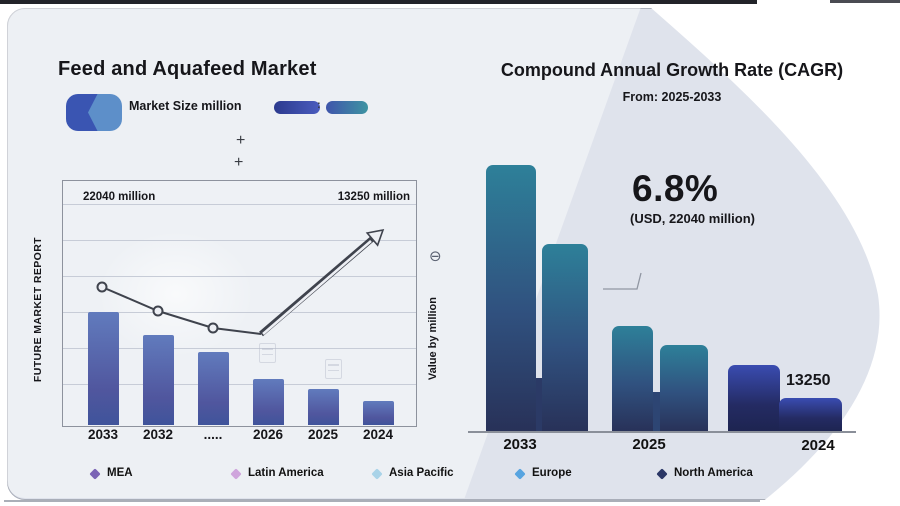 Image resolution: width=900 pixels, height=506 pixels. I want to click on plus-mark-2: +, so click(239, 162).